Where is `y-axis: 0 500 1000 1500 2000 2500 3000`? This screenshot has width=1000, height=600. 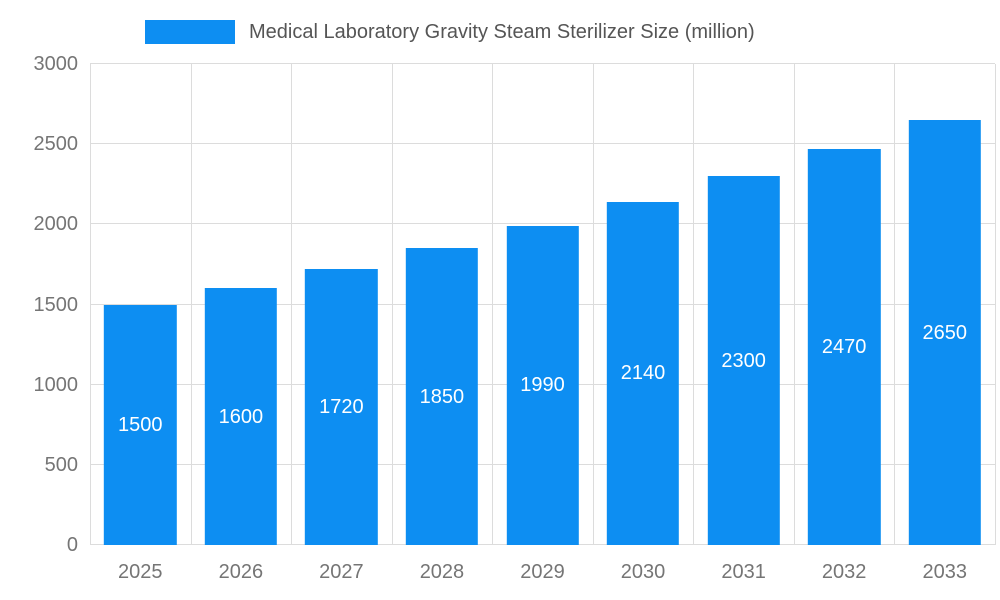
y-axis: 0 500 1000 1500 2000 2500 3000 is located at coordinates (39, 304).